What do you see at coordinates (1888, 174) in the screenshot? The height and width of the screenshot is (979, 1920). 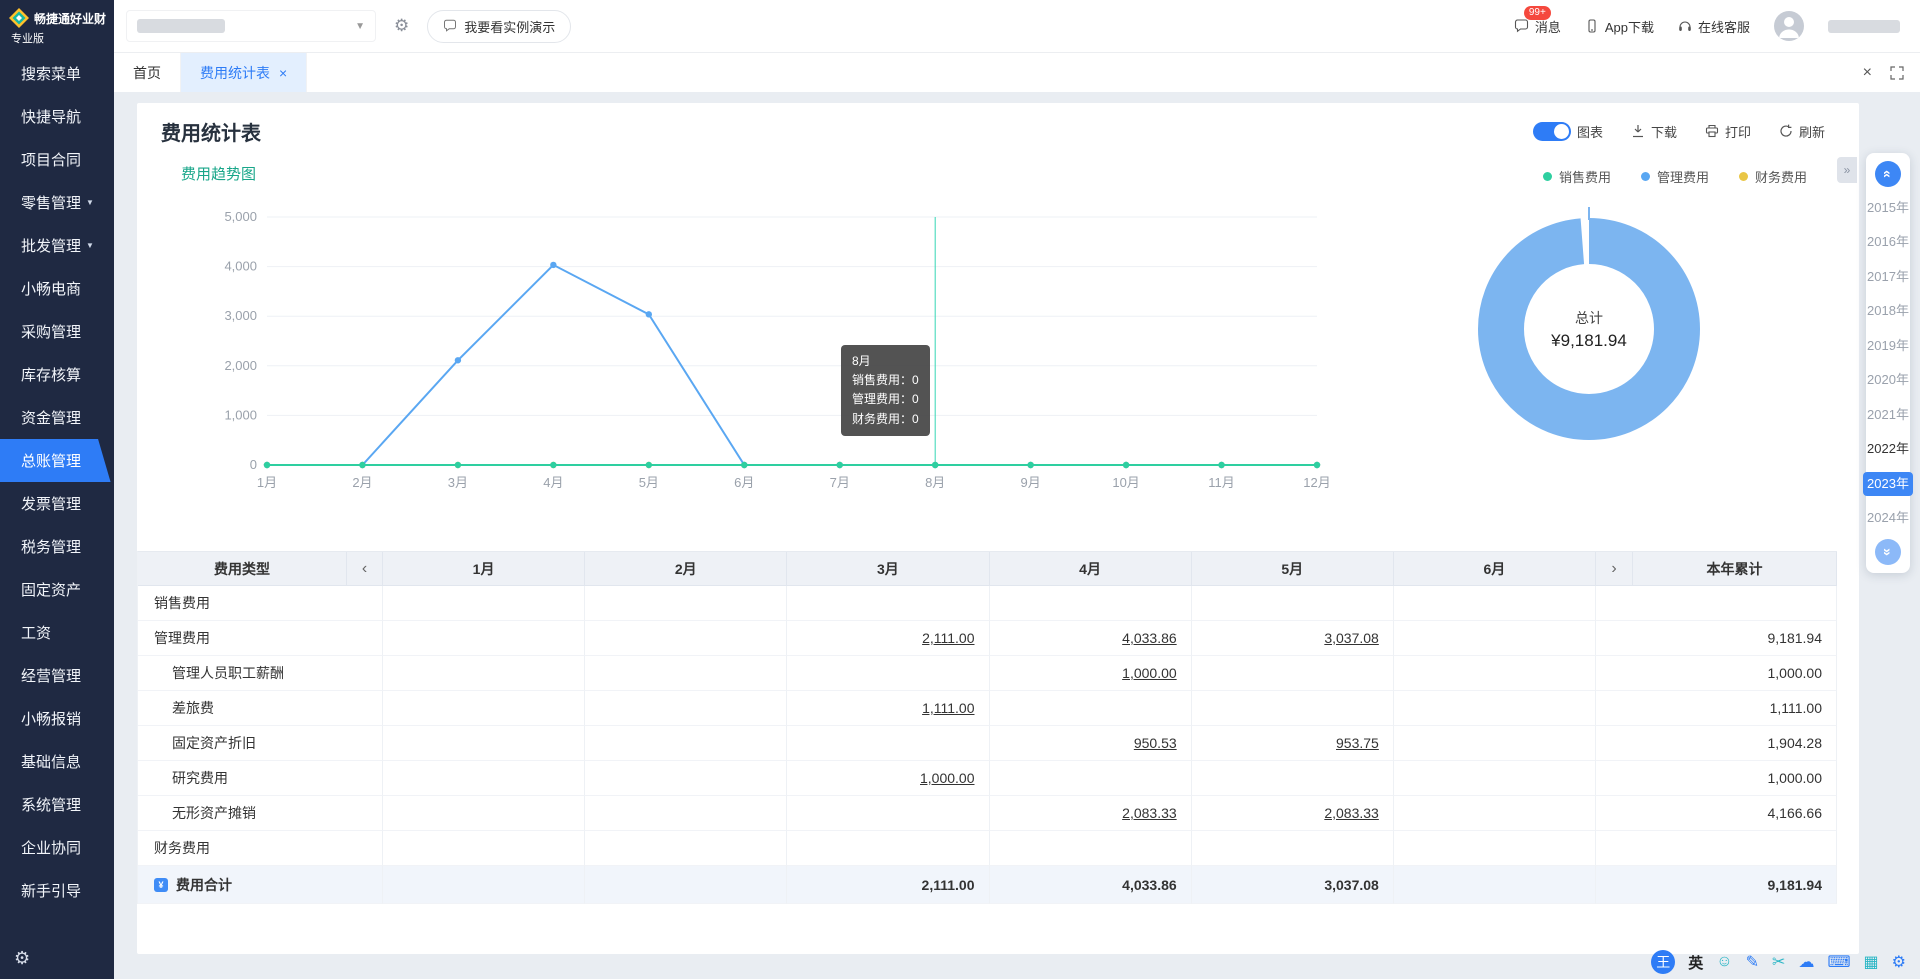 I see `year-scroll-up-button: «` at bounding box center [1888, 174].